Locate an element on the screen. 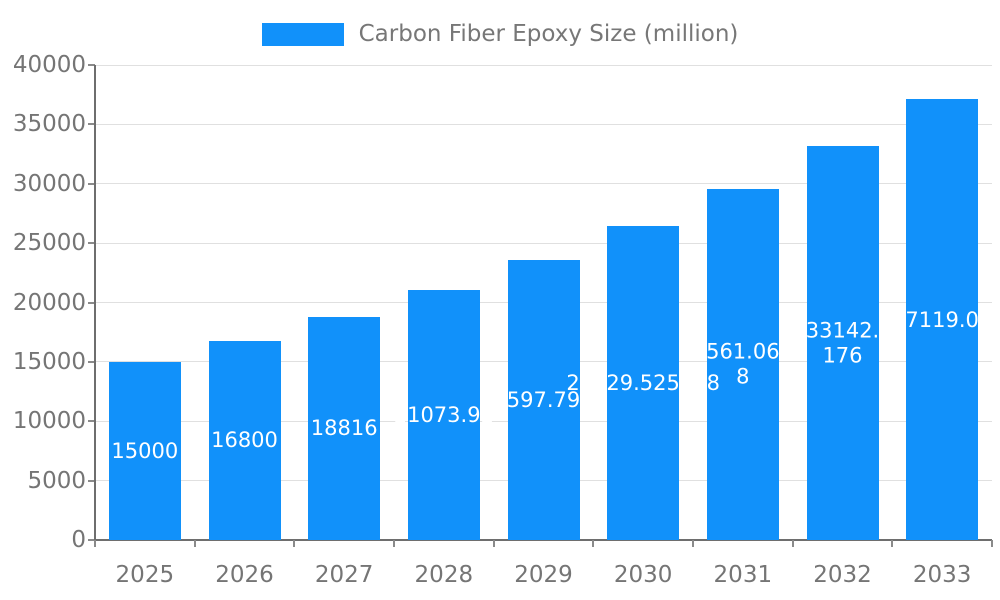 The width and height of the screenshot is (1000, 600). y-axis-label: 5000 is located at coordinates (56, 480).